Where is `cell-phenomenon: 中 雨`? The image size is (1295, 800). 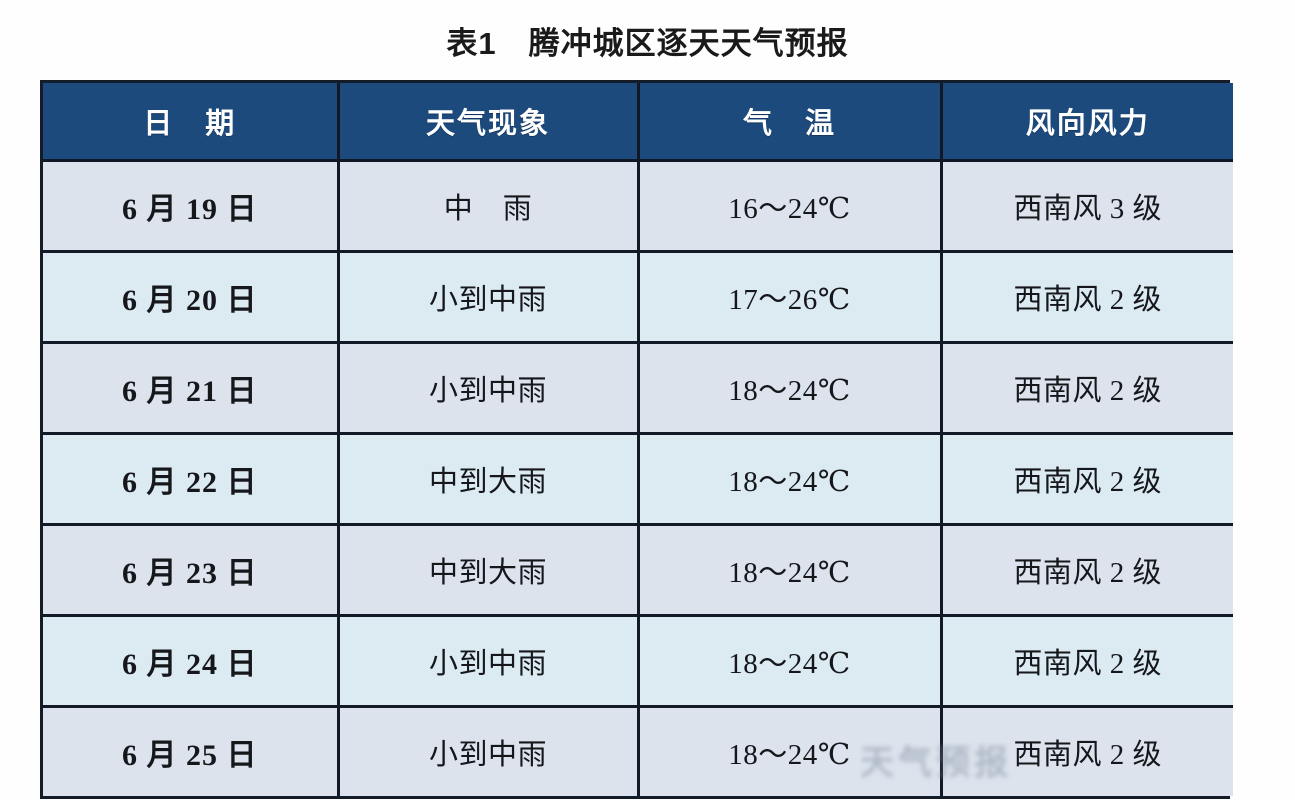
cell-phenomenon: 中 雨 is located at coordinates (489, 206).